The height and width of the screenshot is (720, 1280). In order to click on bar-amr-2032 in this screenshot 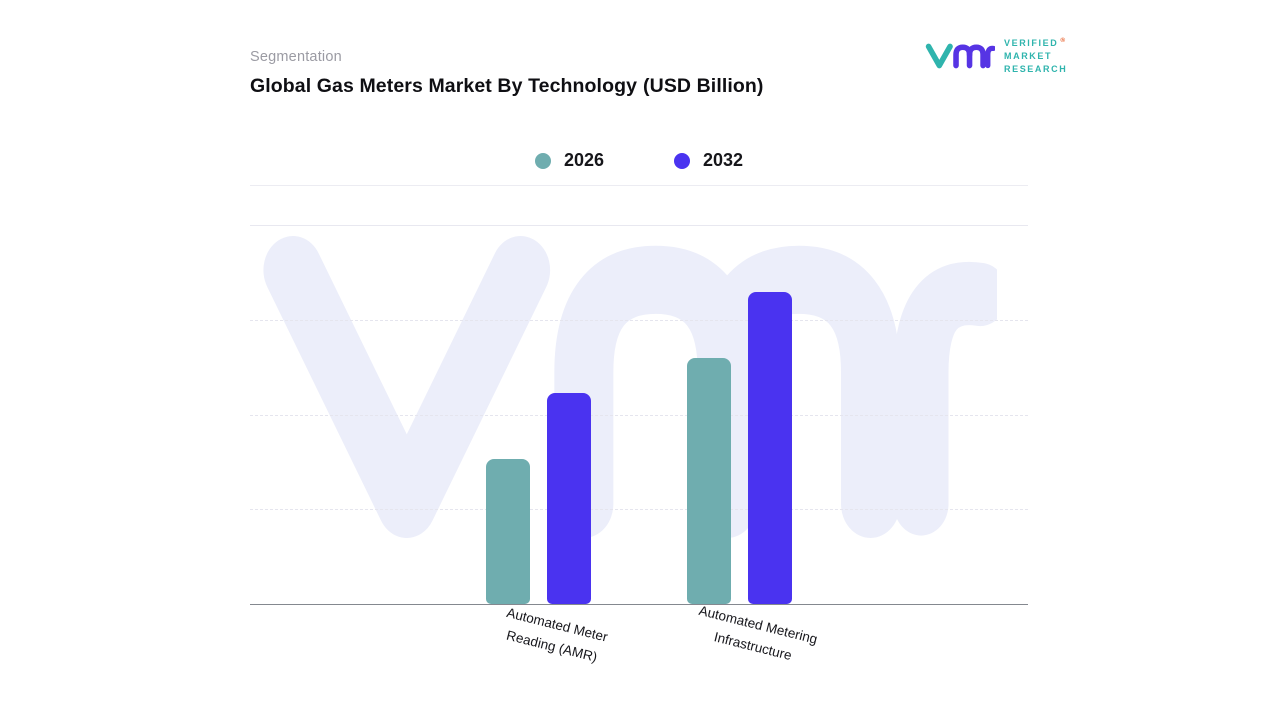, I will do `click(569, 498)`.